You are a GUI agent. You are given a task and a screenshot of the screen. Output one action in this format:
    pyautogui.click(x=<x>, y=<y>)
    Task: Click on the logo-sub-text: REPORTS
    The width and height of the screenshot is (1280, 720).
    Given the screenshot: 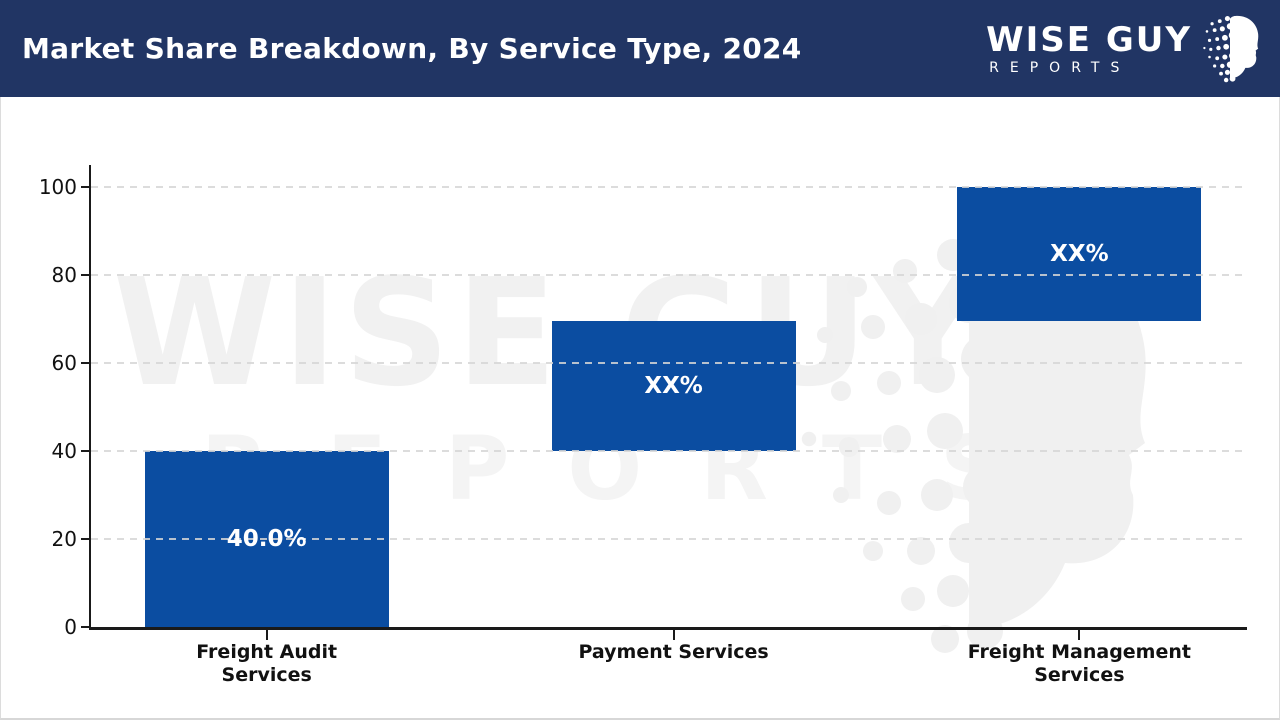 What is the action you would take?
    pyautogui.click(x=1060, y=67)
    